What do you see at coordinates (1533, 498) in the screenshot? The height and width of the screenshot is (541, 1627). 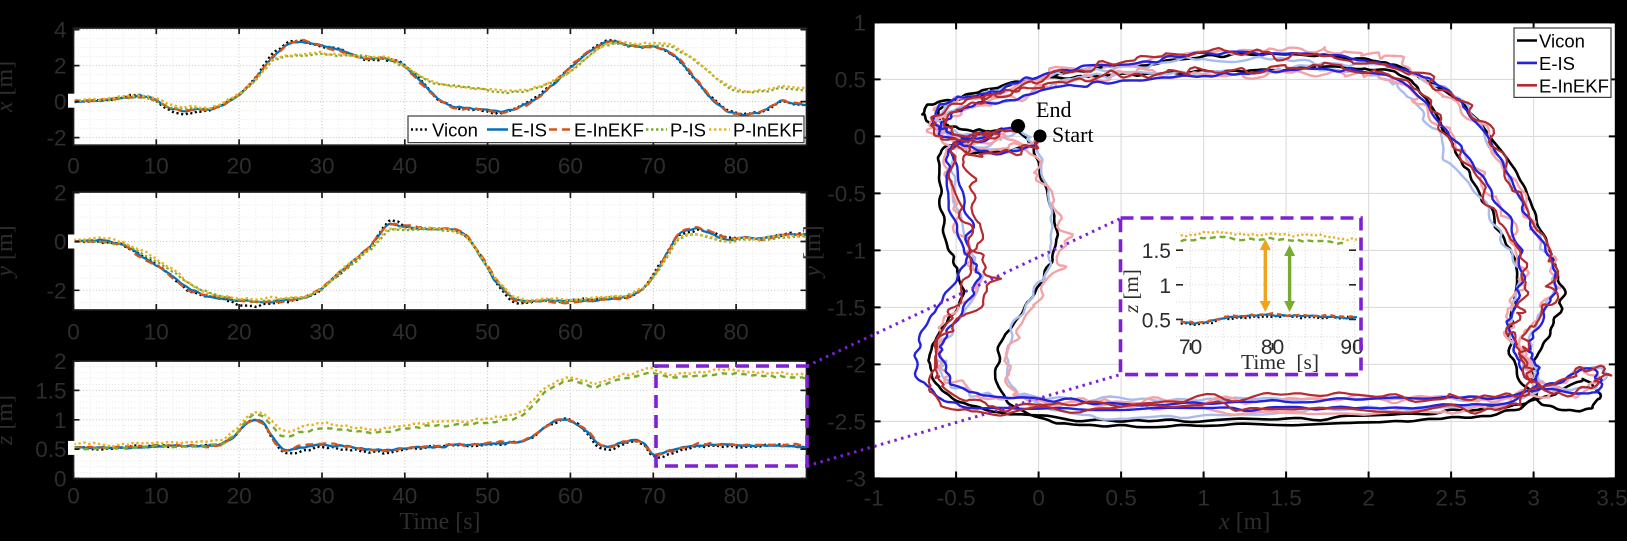 I see `svg-text: 3` at bounding box center [1533, 498].